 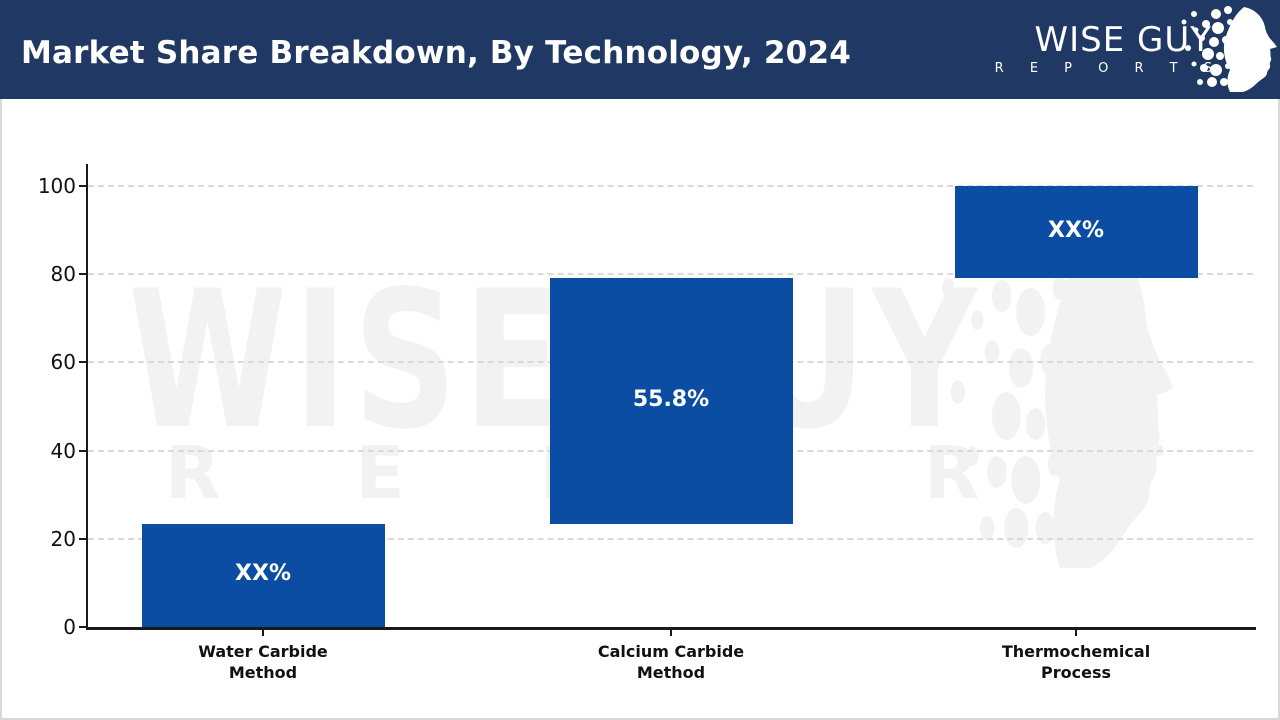 I want to click on y-tick-label: 0, so click(x=69, y=627).